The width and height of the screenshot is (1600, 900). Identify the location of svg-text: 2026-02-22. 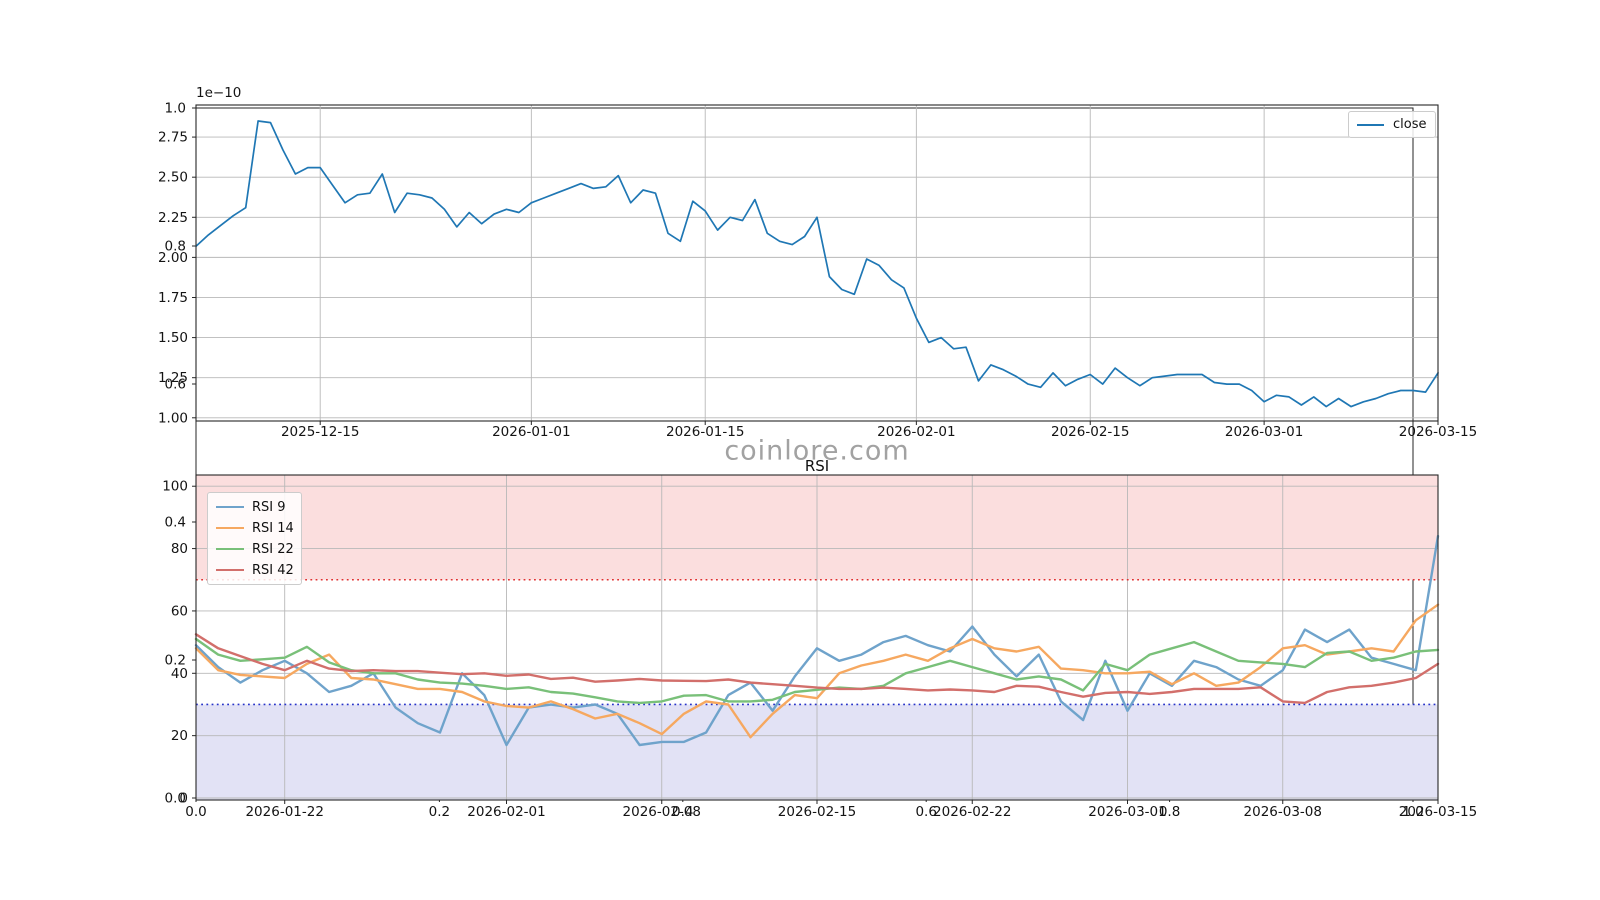
(972, 812).